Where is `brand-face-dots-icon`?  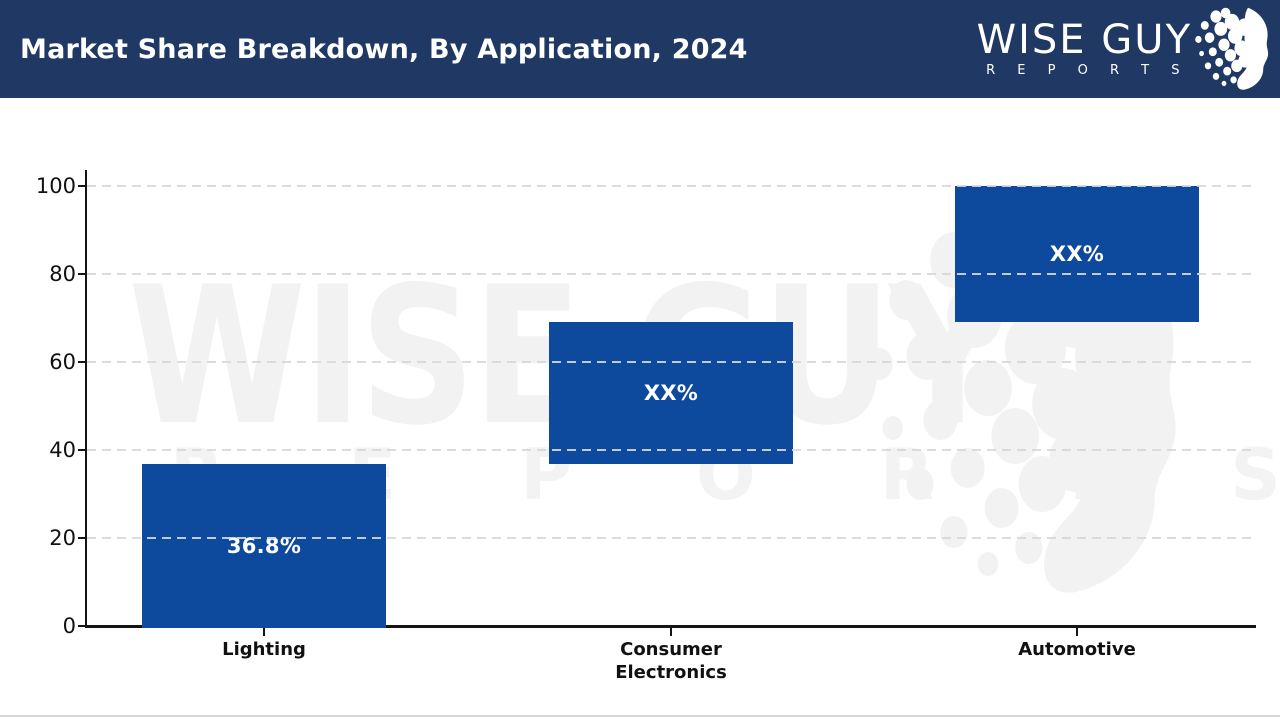 brand-face-dots-icon is located at coordinates (1232, 48).